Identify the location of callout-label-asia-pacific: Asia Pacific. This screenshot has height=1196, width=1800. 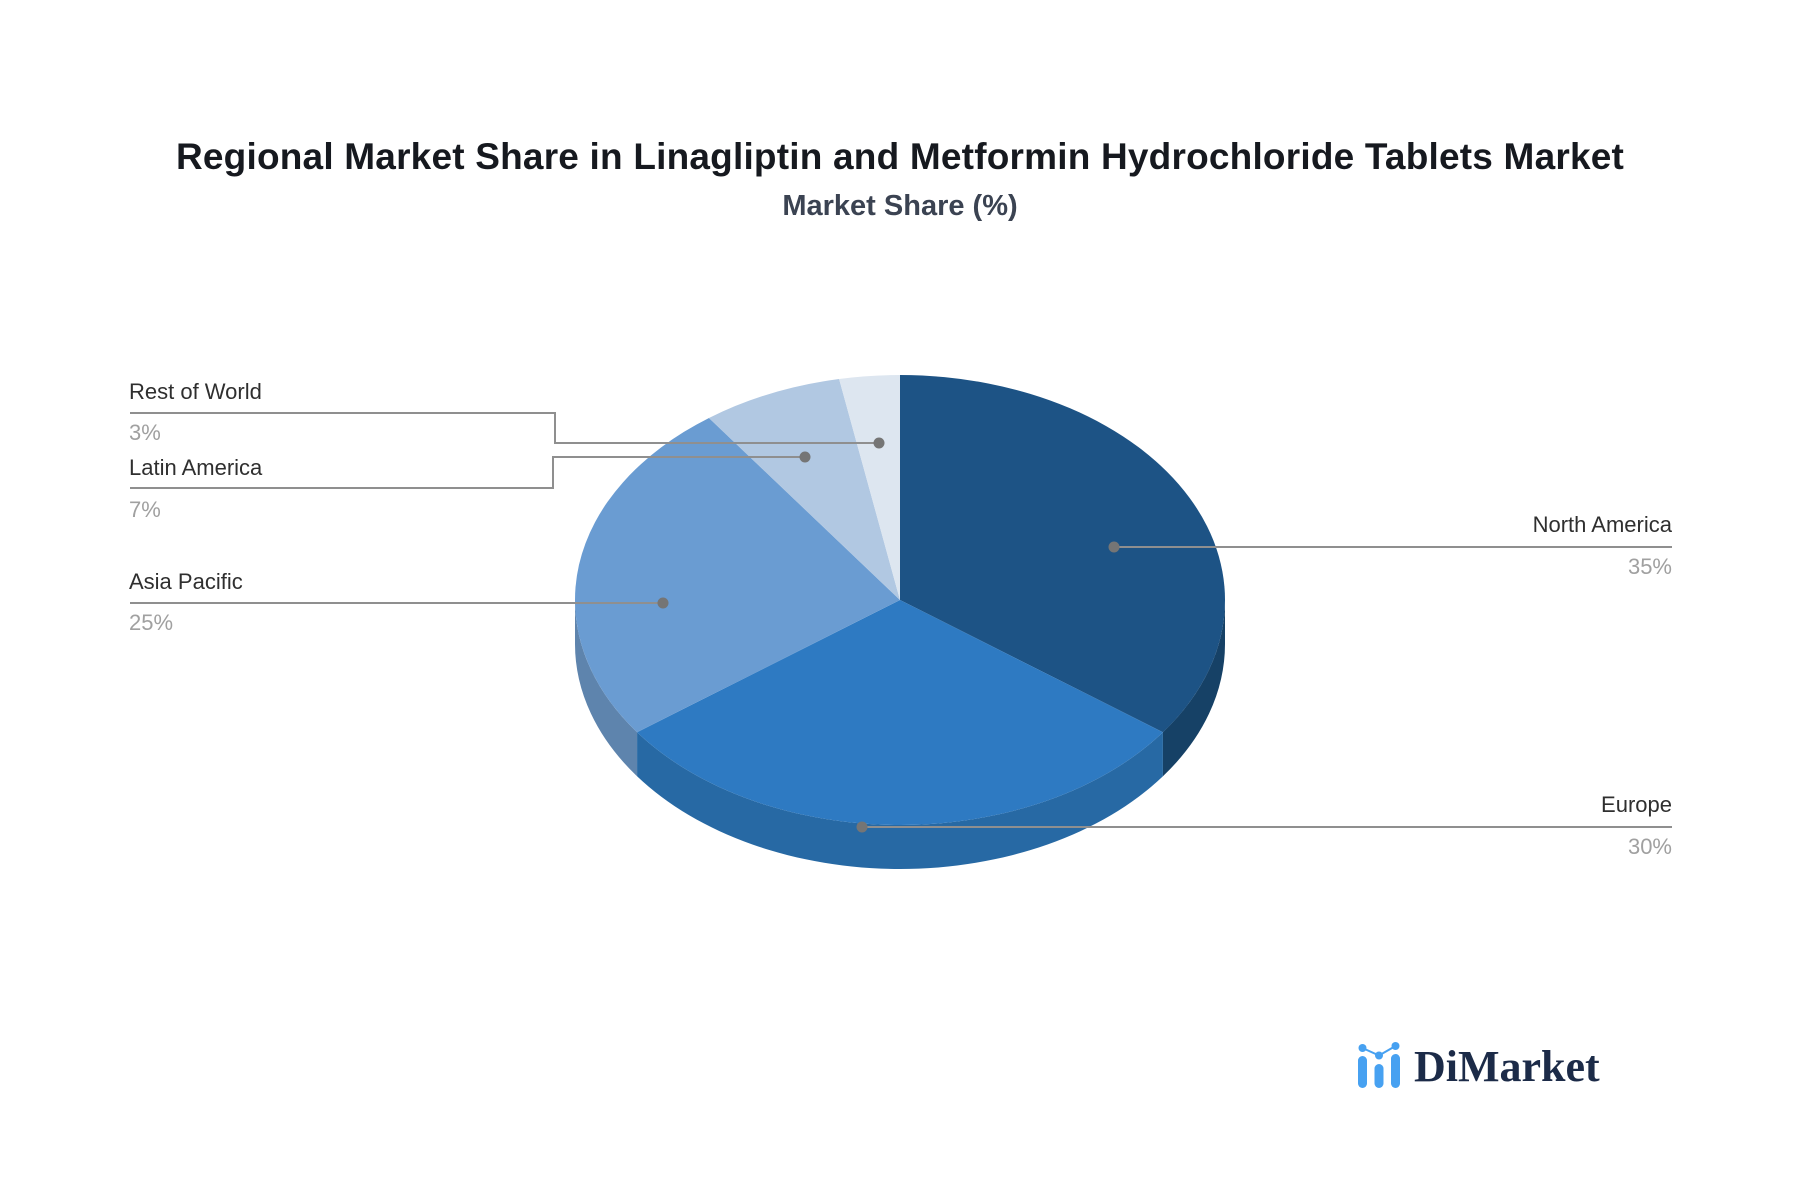
(186, 581).